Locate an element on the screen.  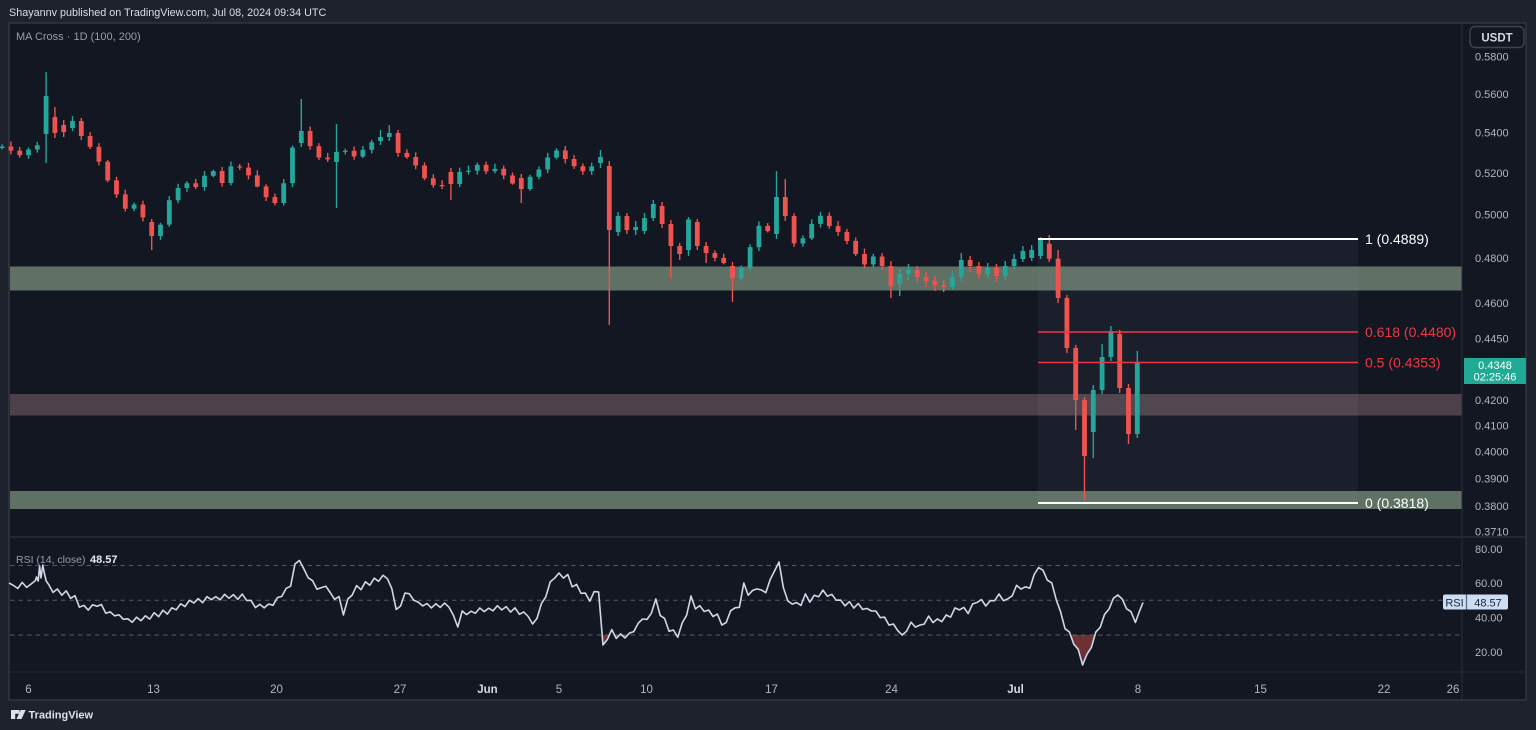
svg-text: 60.00 is located at coordinates (1489, 584).